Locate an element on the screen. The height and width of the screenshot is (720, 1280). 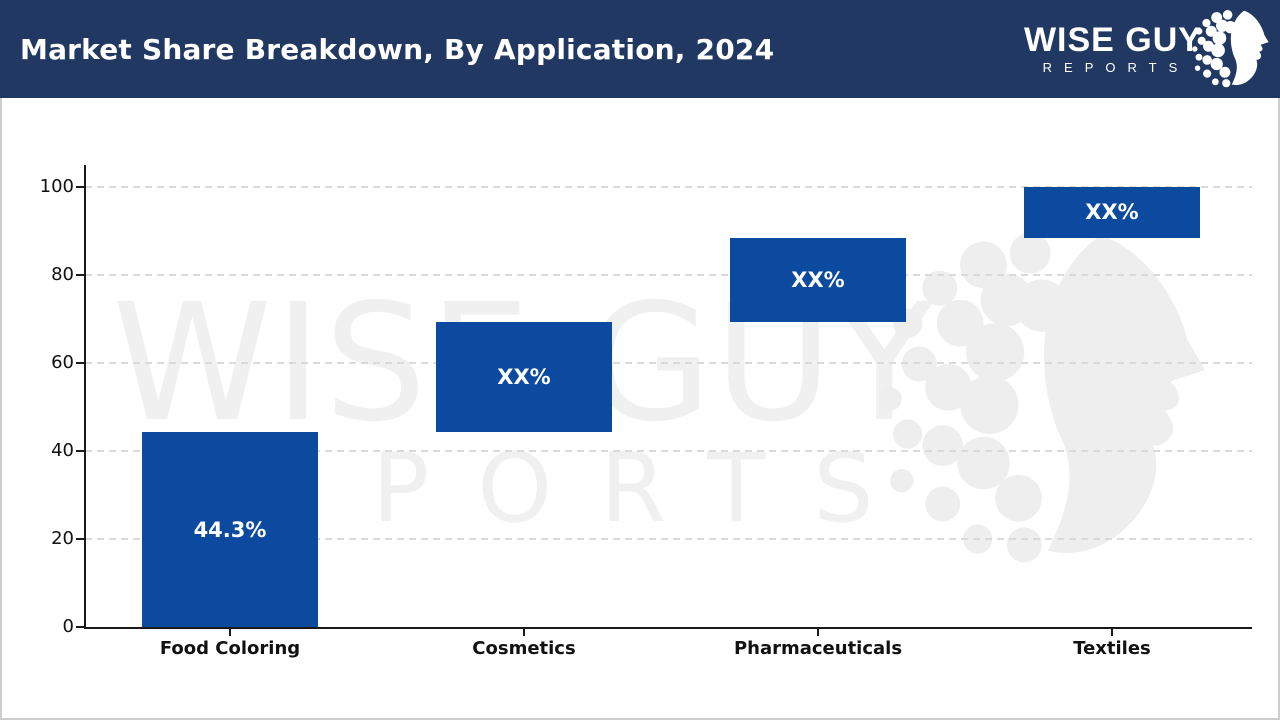
logo-wordmark: WISE GUY REPORTS is located at coordinates (1113, 49).